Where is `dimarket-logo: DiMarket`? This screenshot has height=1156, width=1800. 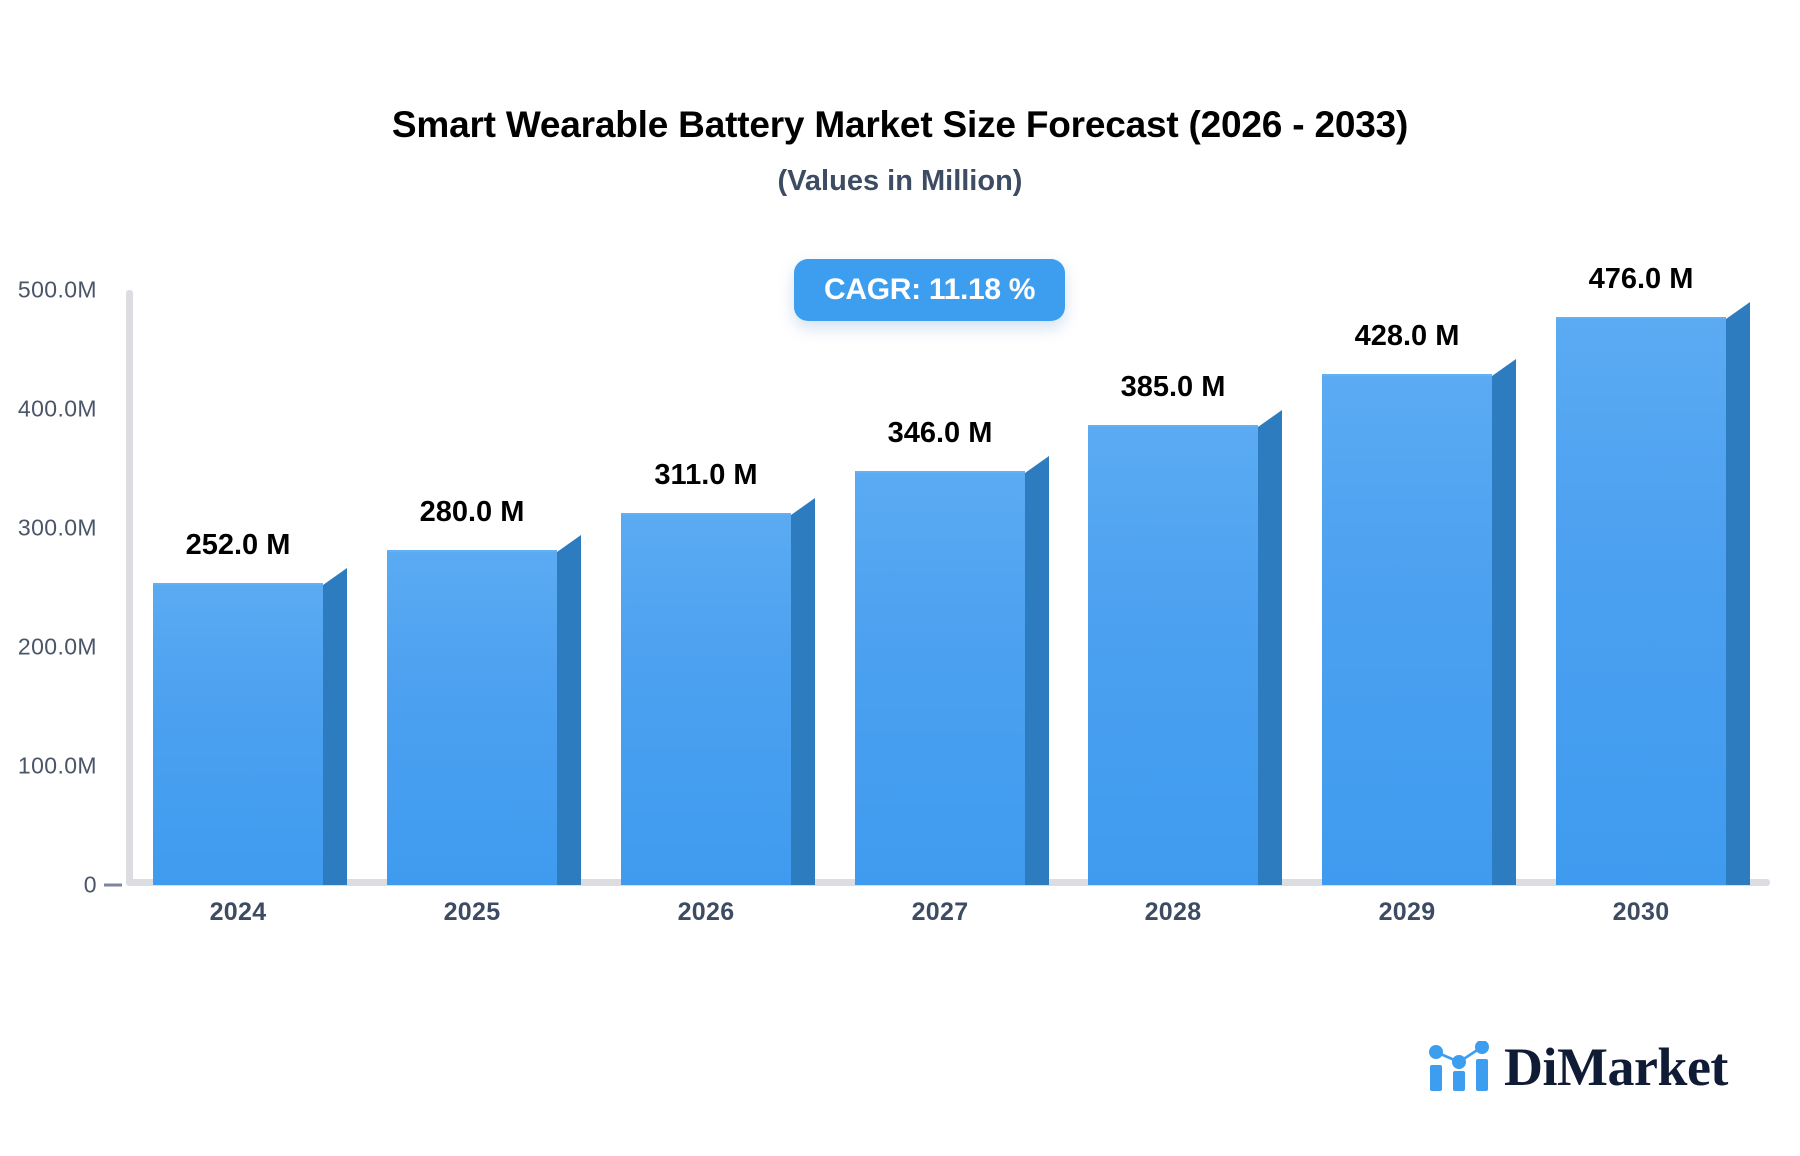
dimarket-logo: DiMarket is located at coordinates (1578, 1067).